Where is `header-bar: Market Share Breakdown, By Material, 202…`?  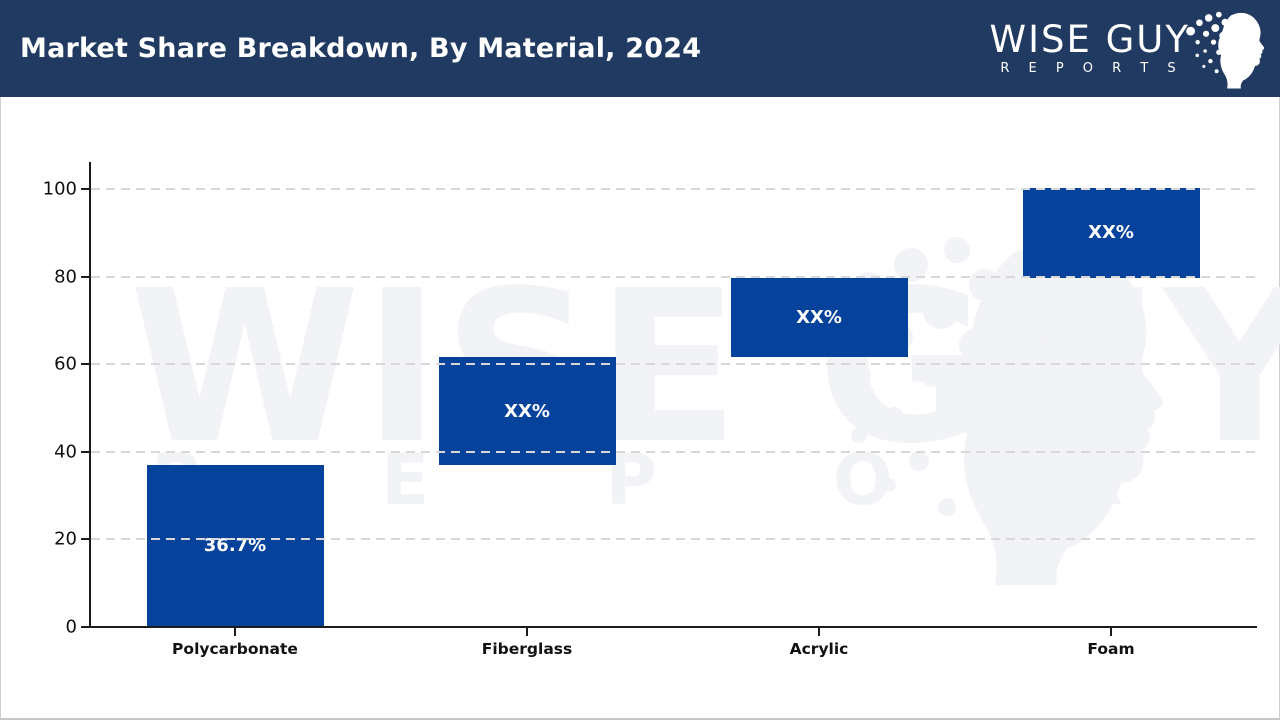 header-bar: Market Share Breakdown, By Material, 202… is located at coordinates (640, 48).